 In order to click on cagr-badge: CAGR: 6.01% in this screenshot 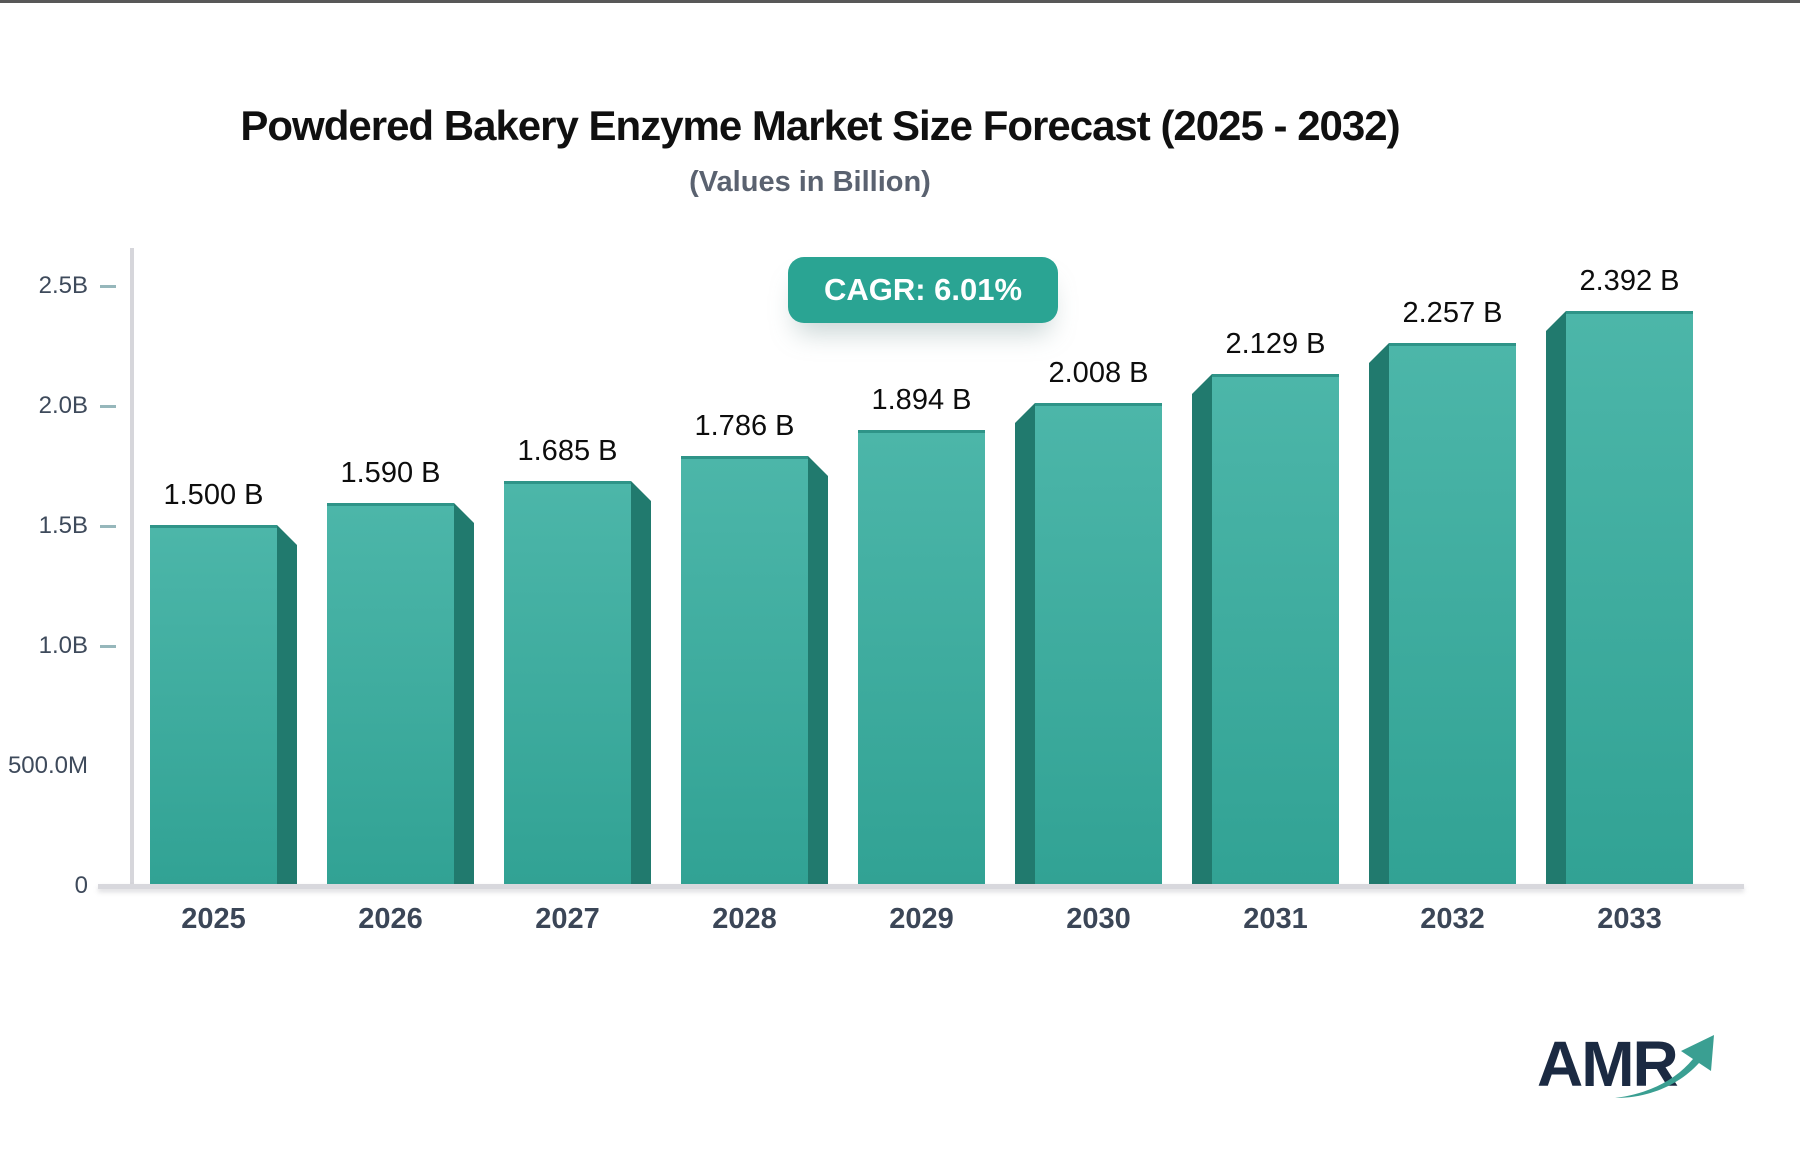, I will do `click(923, 290)`.